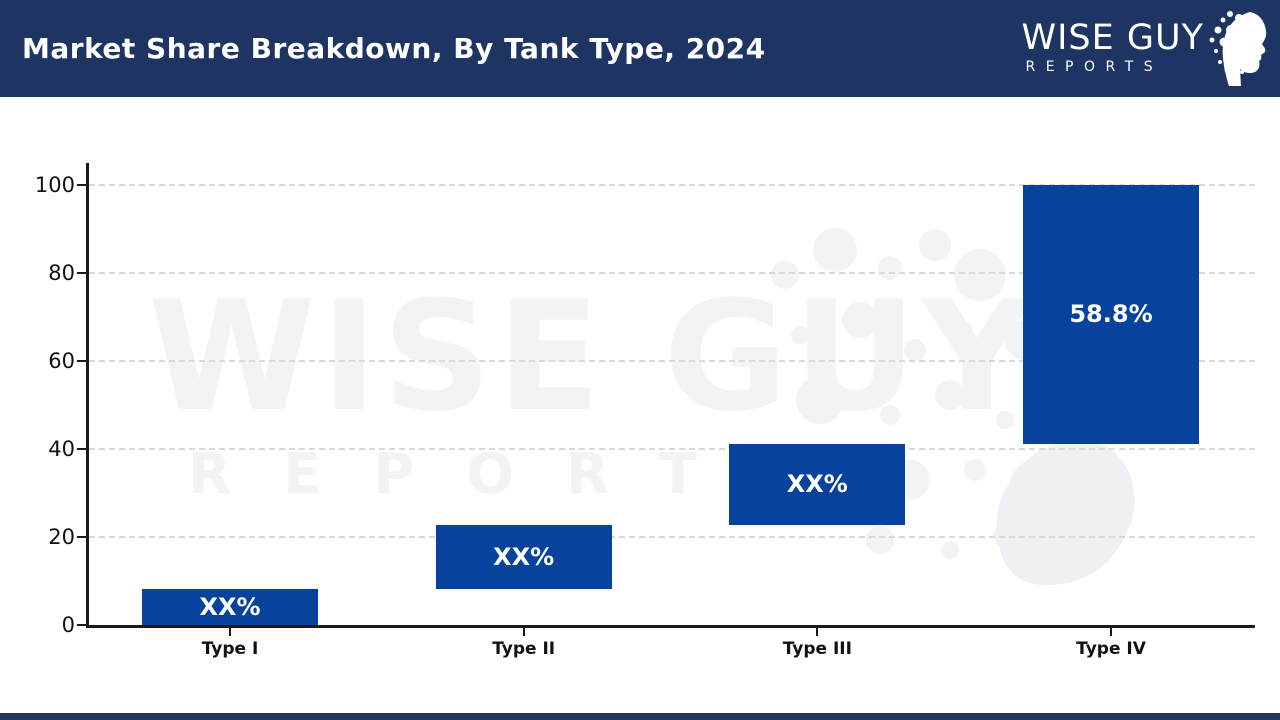  Describe the element at coordinates (1111, 649) in the screenshot. I see `x-category-label: Type IV` at that location.